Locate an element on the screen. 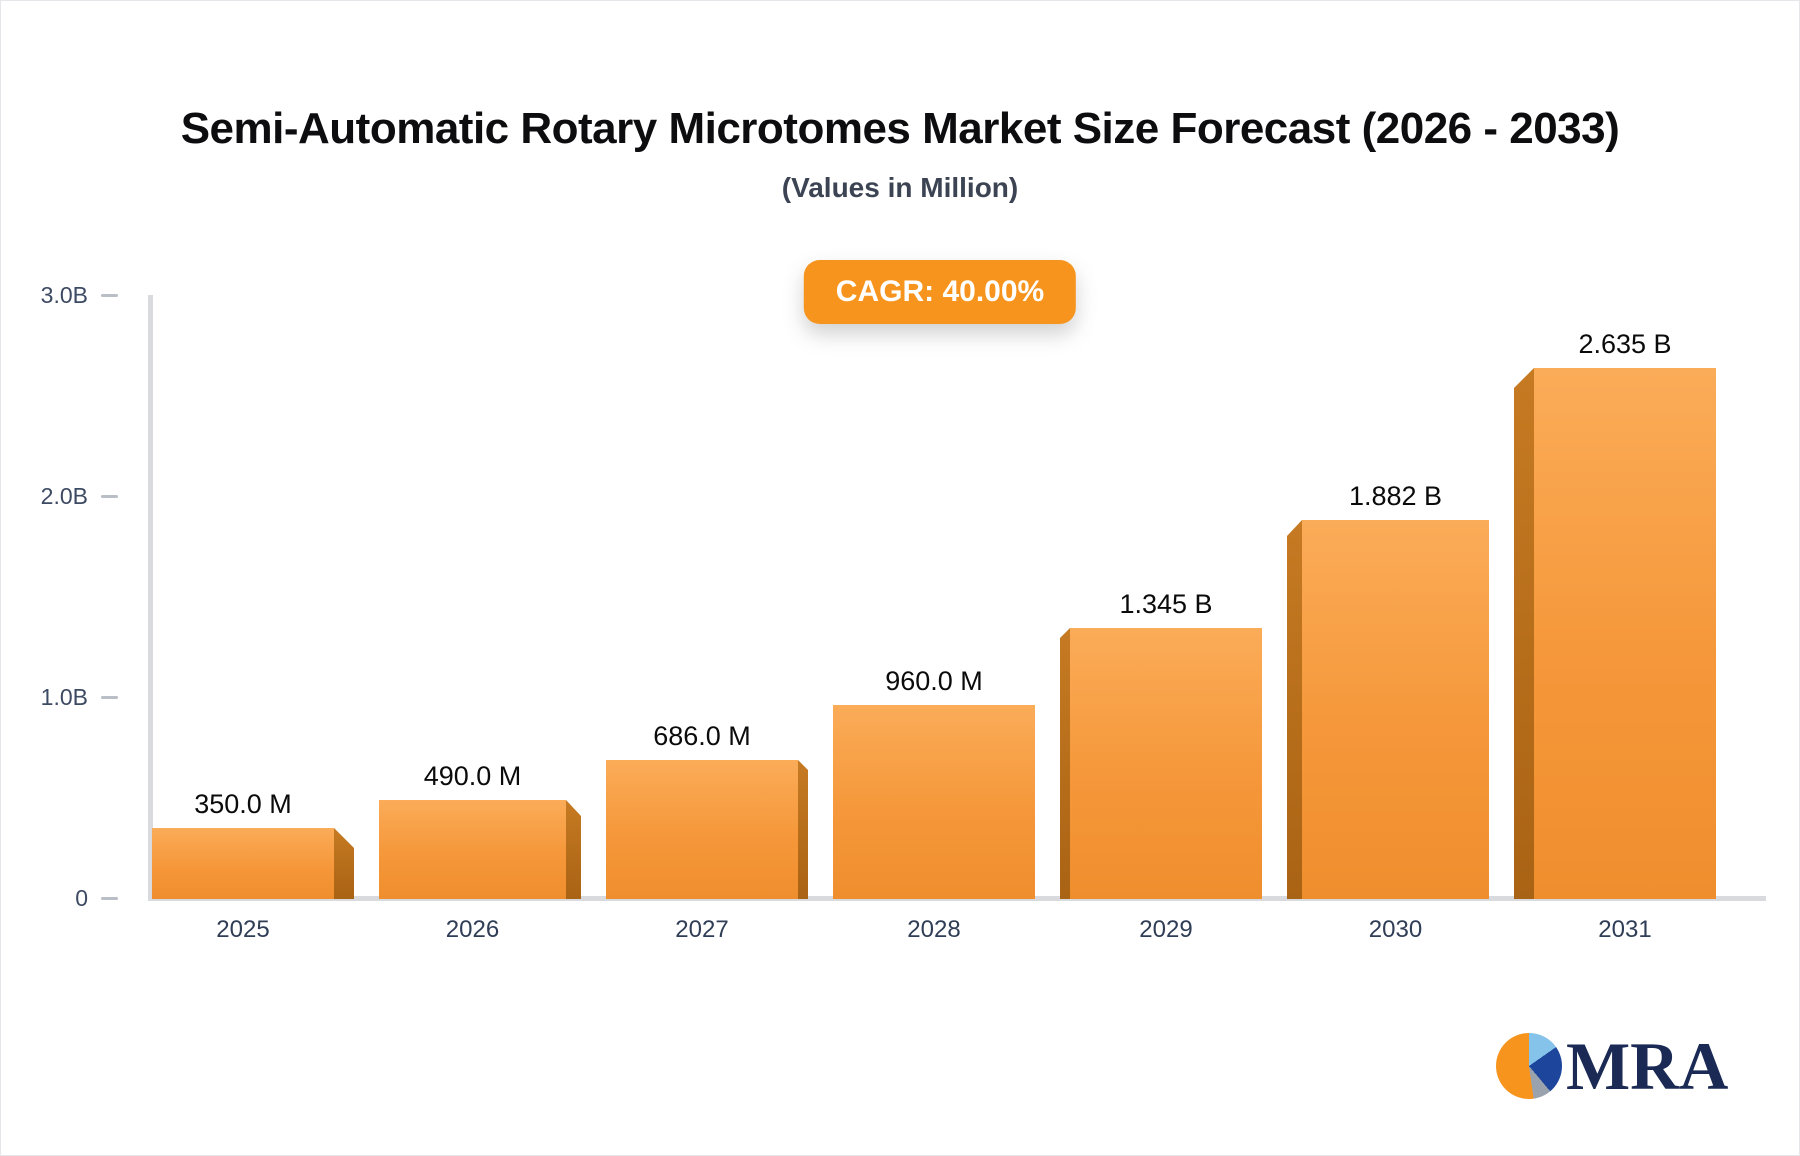 Image resolution: width=1800 pixels, height=1156 pixels. x-axis-label: 2030 is located at coordinates (1395, 929).